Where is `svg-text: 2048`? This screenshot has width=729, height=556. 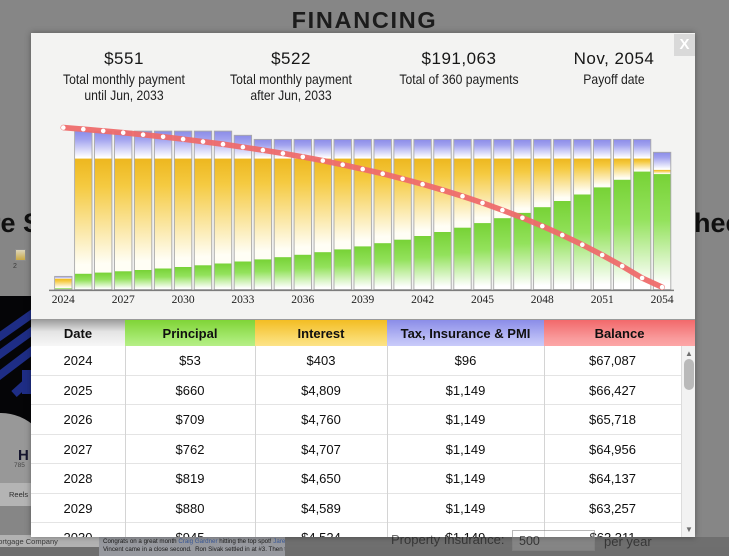
svg-text: 2048 is located at coordinates (542, 300).